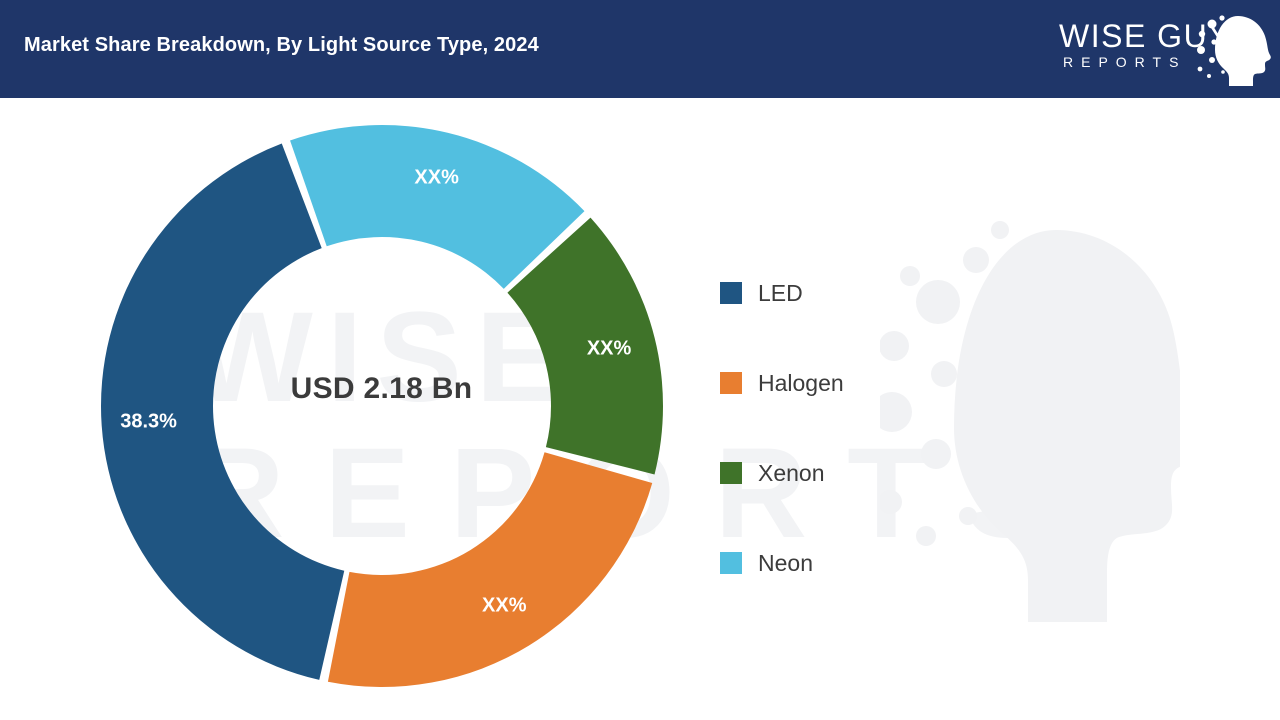 The height and width of the screenshot is (720, 1280). Describe the element at coordinates (731, 293) in the screenshot. I see `legend-swatch-led` at that location.